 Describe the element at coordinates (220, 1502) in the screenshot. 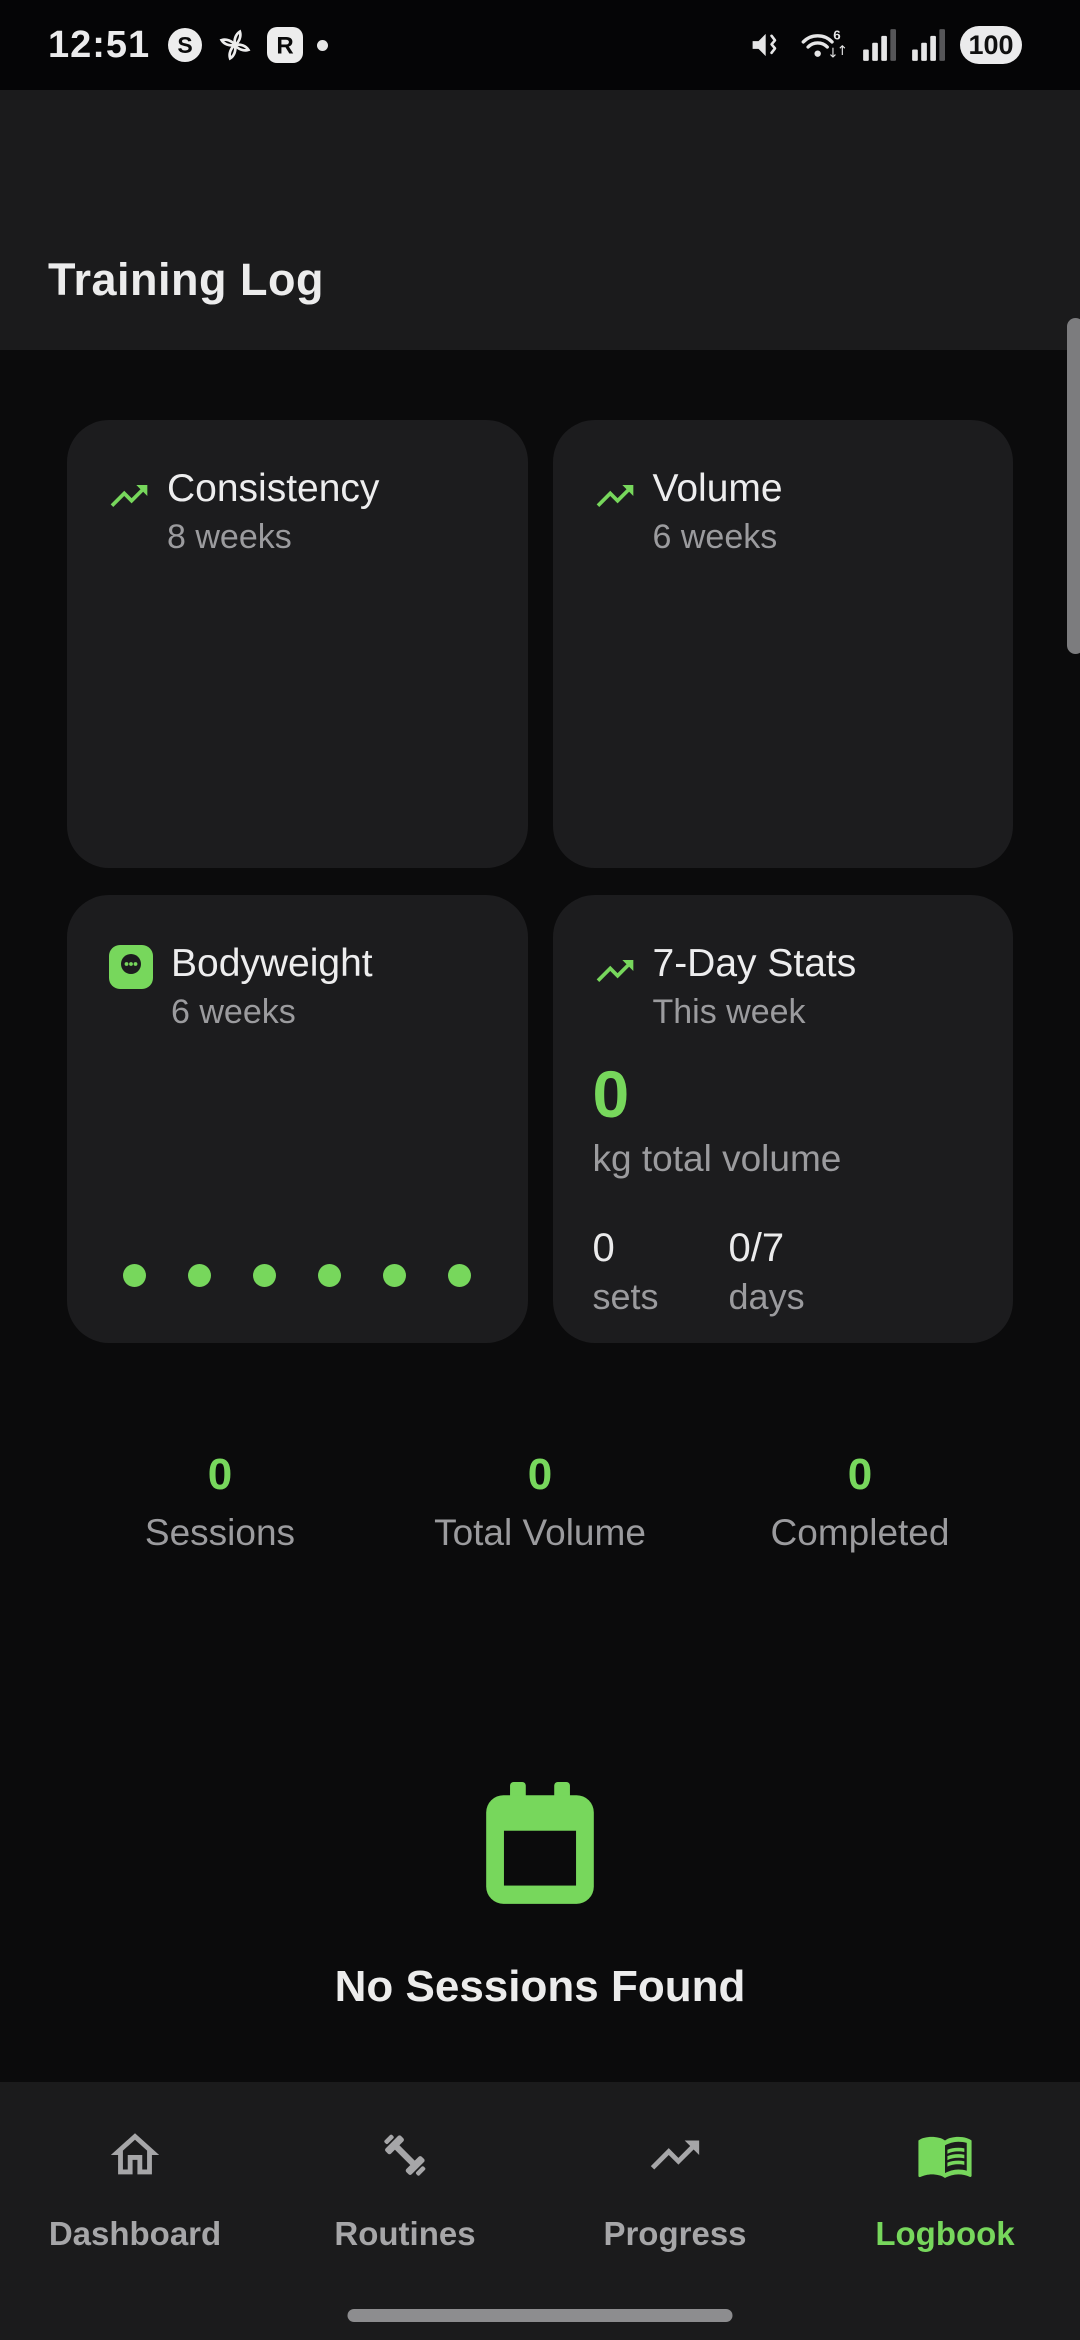

I see `sessions-summary: 0 Sessions` at that location.